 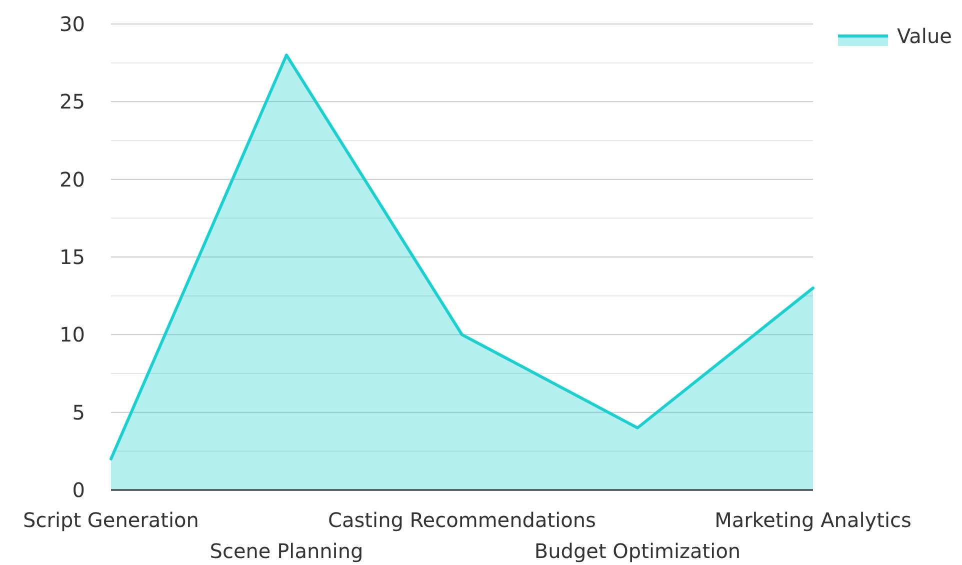 I want to click on x-tick-label: Casting Recommendations, so click(x=462, y=520).